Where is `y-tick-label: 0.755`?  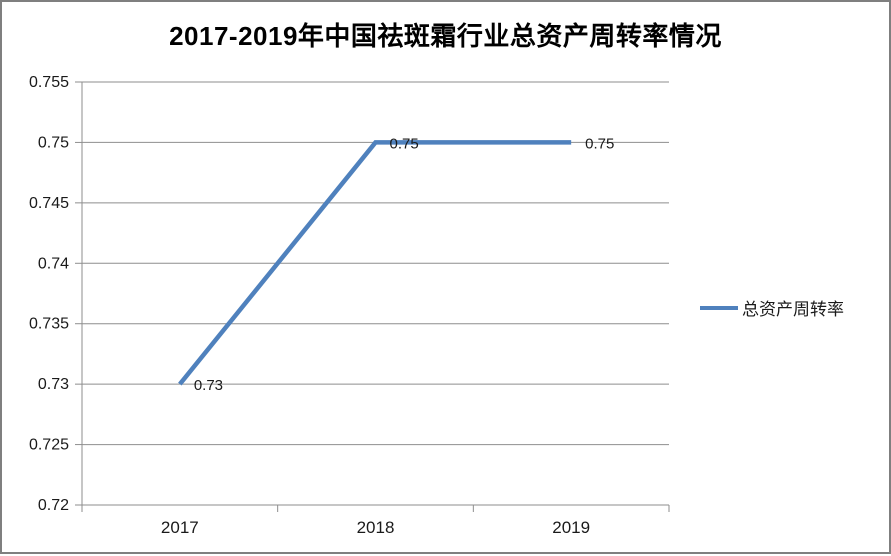
y-tick-label: 0.755 is located at coordinates (49, 82).